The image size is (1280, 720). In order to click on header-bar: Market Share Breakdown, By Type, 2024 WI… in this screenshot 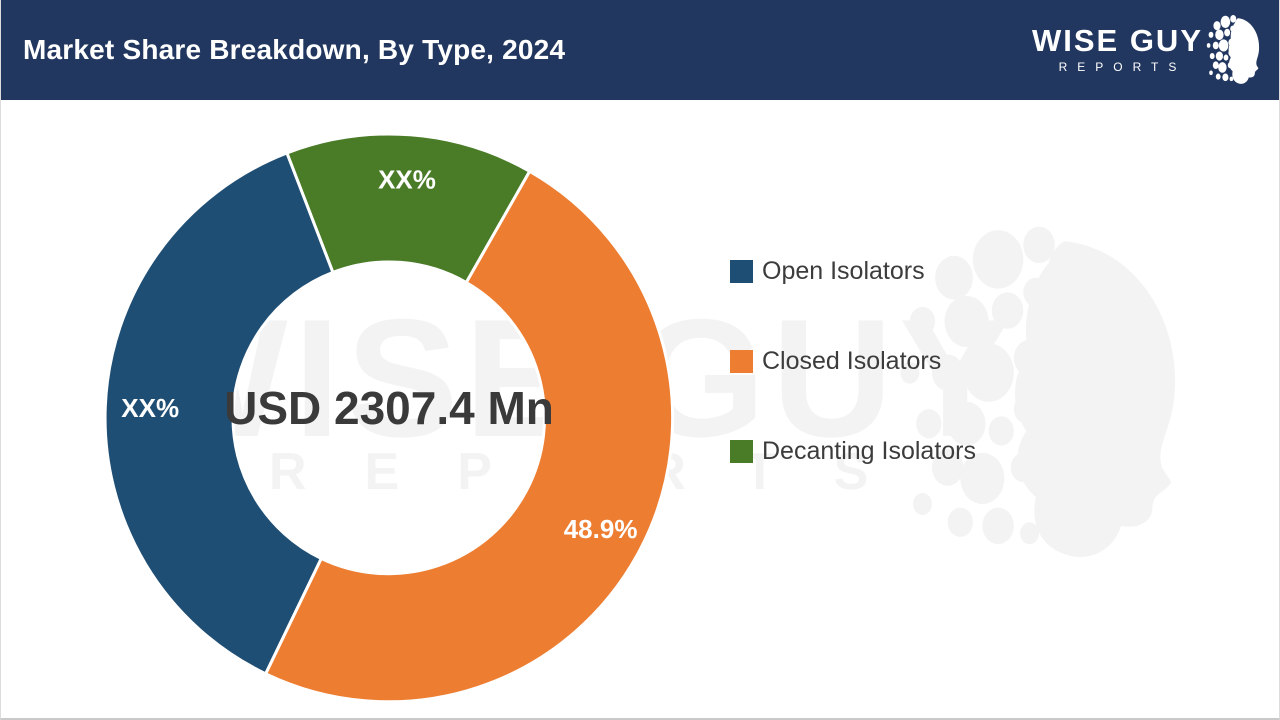, I will do `click(640, 50)`.